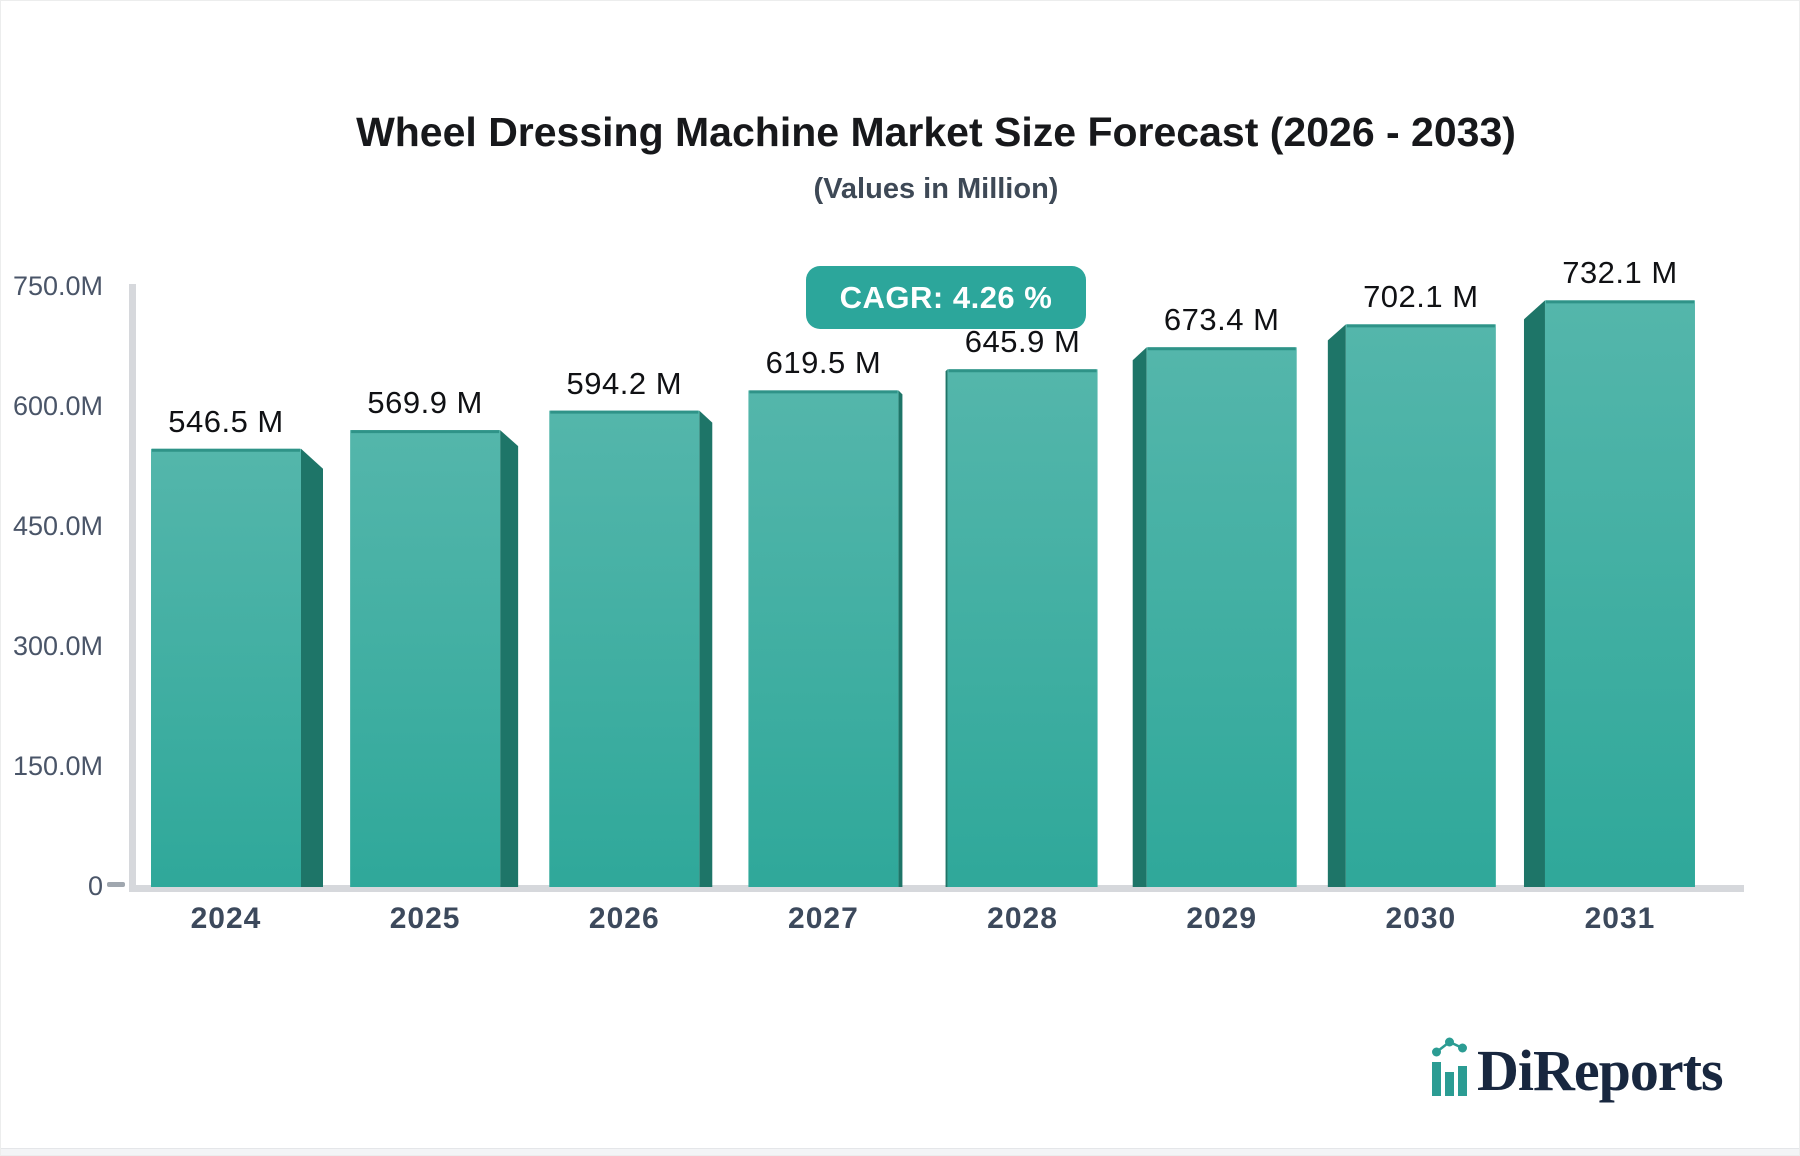 This screenshot has height=1156, width=1800. I want to click on cagr-badge-label: CAGR: 4.26 %, so click(946, 297).